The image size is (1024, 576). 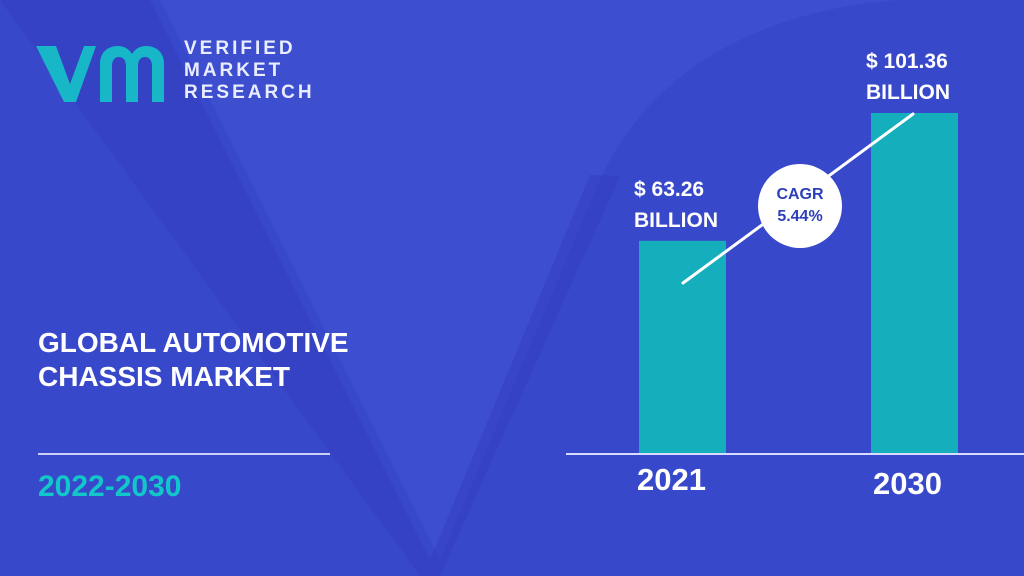 What do you see at coordinates (671, 479) in the screenshot?
I see `x-tick-2021: 2021` at bounding box center [671, 479].